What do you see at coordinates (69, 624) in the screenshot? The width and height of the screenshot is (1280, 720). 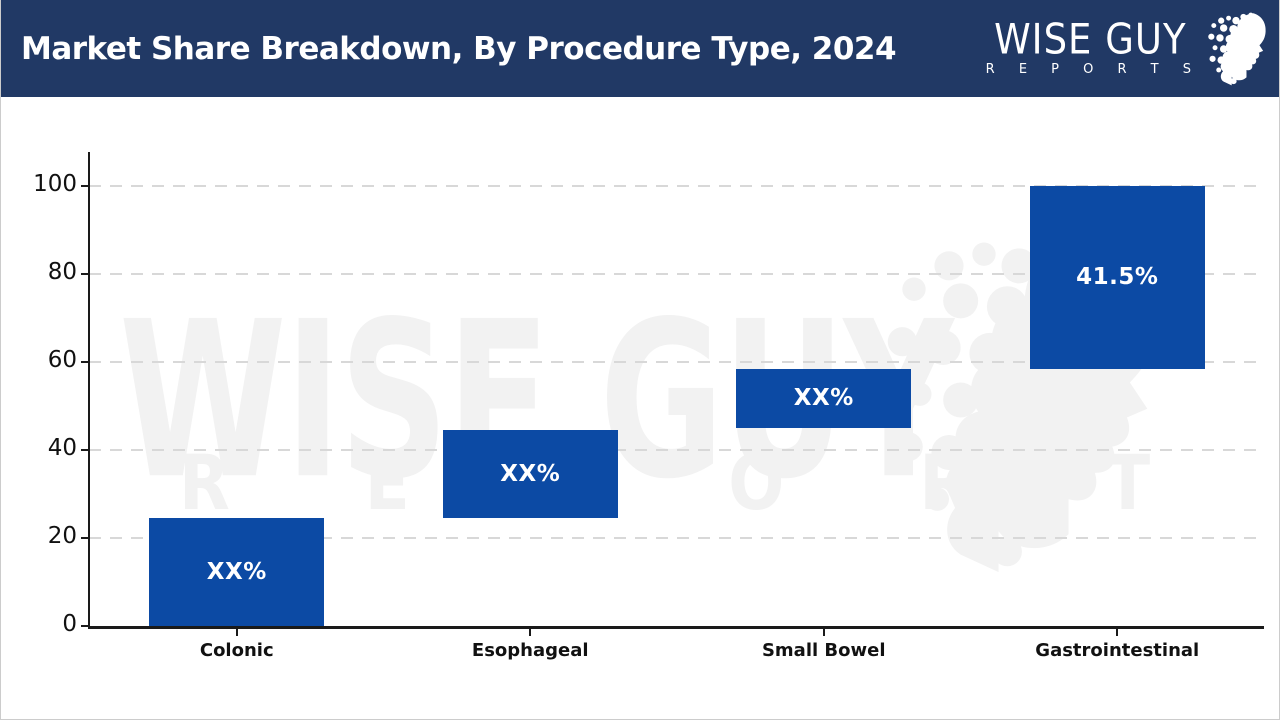 I see `y-axis-label: 0` at bounding box center [69, 624].